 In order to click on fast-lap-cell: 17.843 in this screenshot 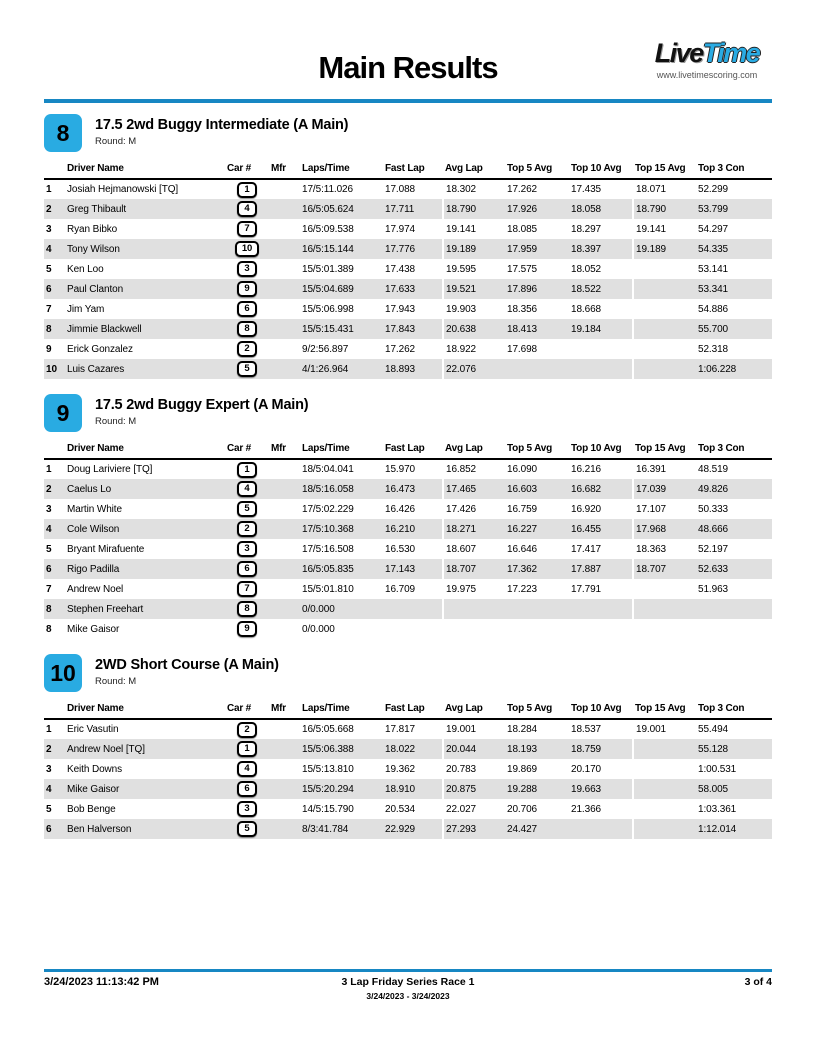, I will do `click(413, 329)`.